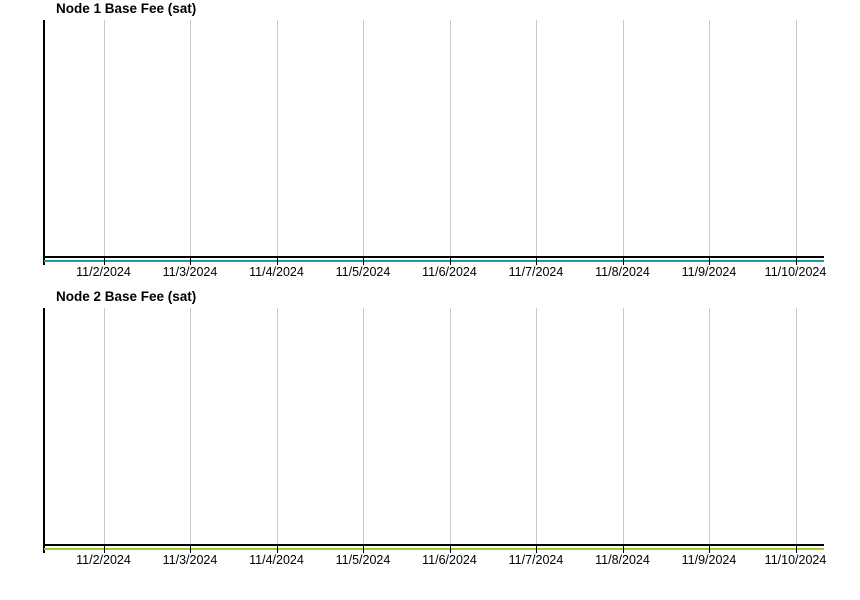  Describe the element at coordinates (434, 548) in the screenshot. I see `series-line-node2` at that location.